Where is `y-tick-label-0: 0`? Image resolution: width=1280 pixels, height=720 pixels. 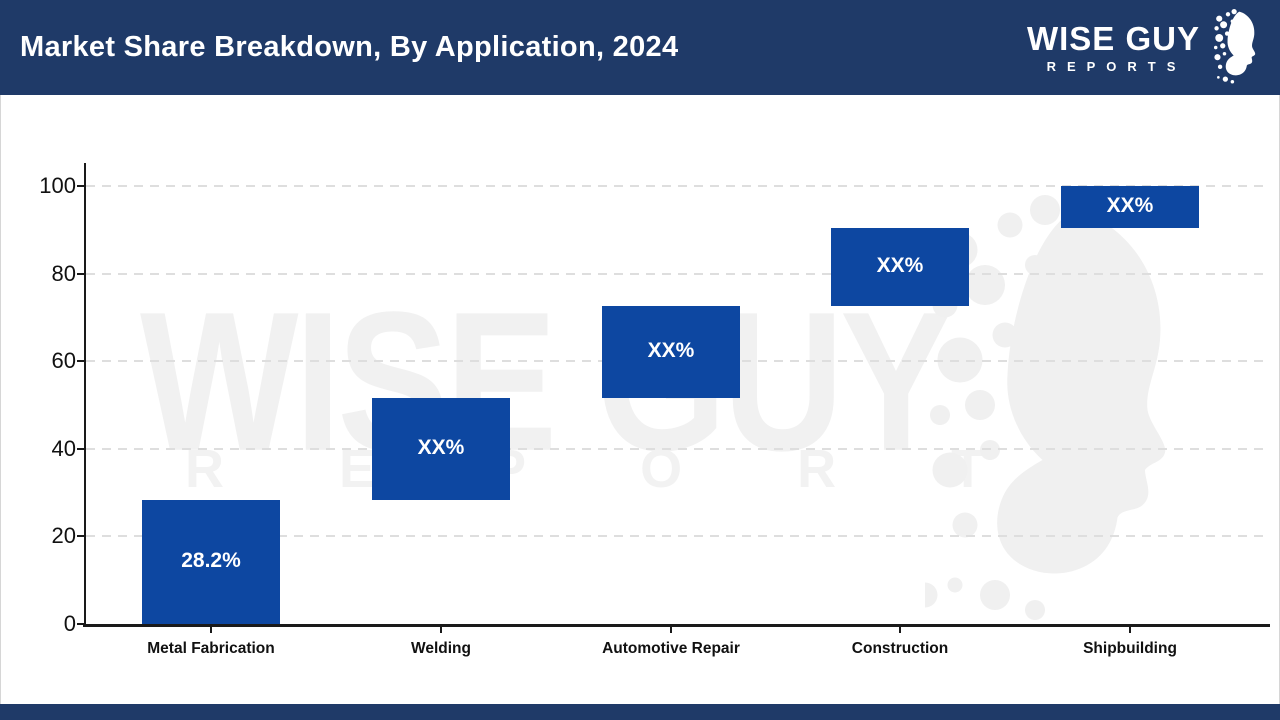 y-tick-label-0: 0 is located at coordinates (69, 623).